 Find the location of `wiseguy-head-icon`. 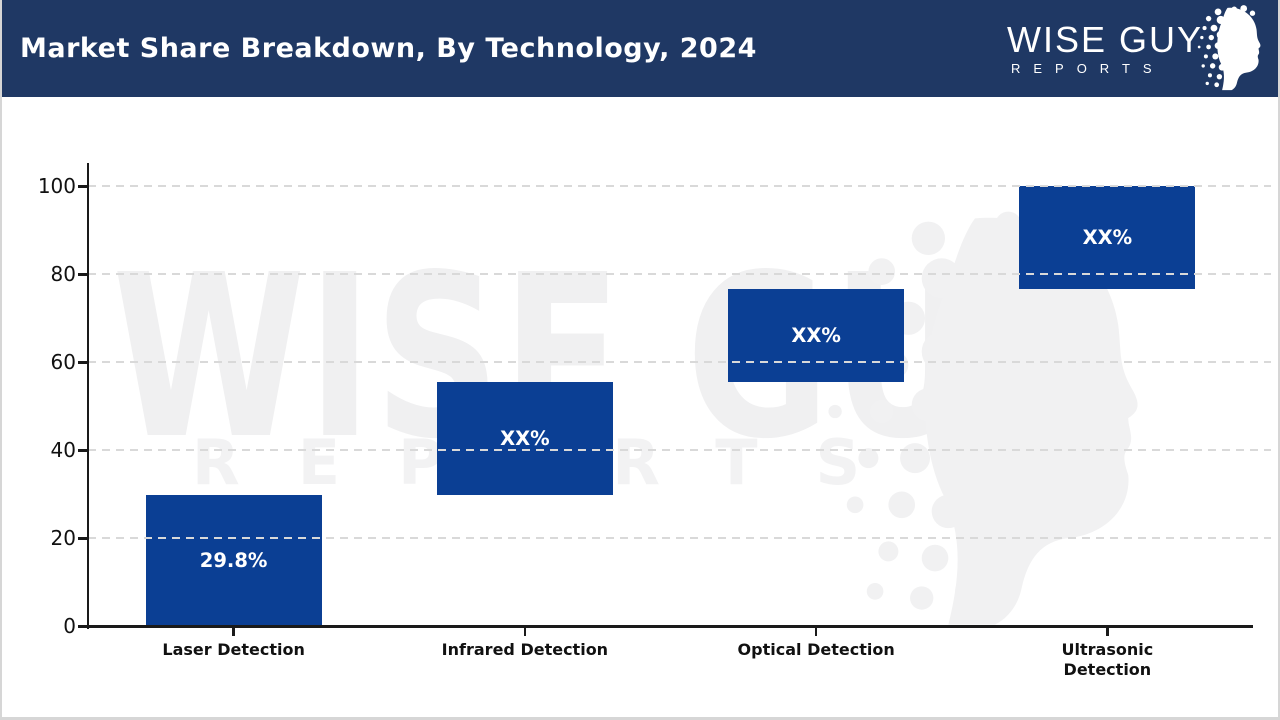

wiseguy-head-icon is located at coordinates (1229, 47).